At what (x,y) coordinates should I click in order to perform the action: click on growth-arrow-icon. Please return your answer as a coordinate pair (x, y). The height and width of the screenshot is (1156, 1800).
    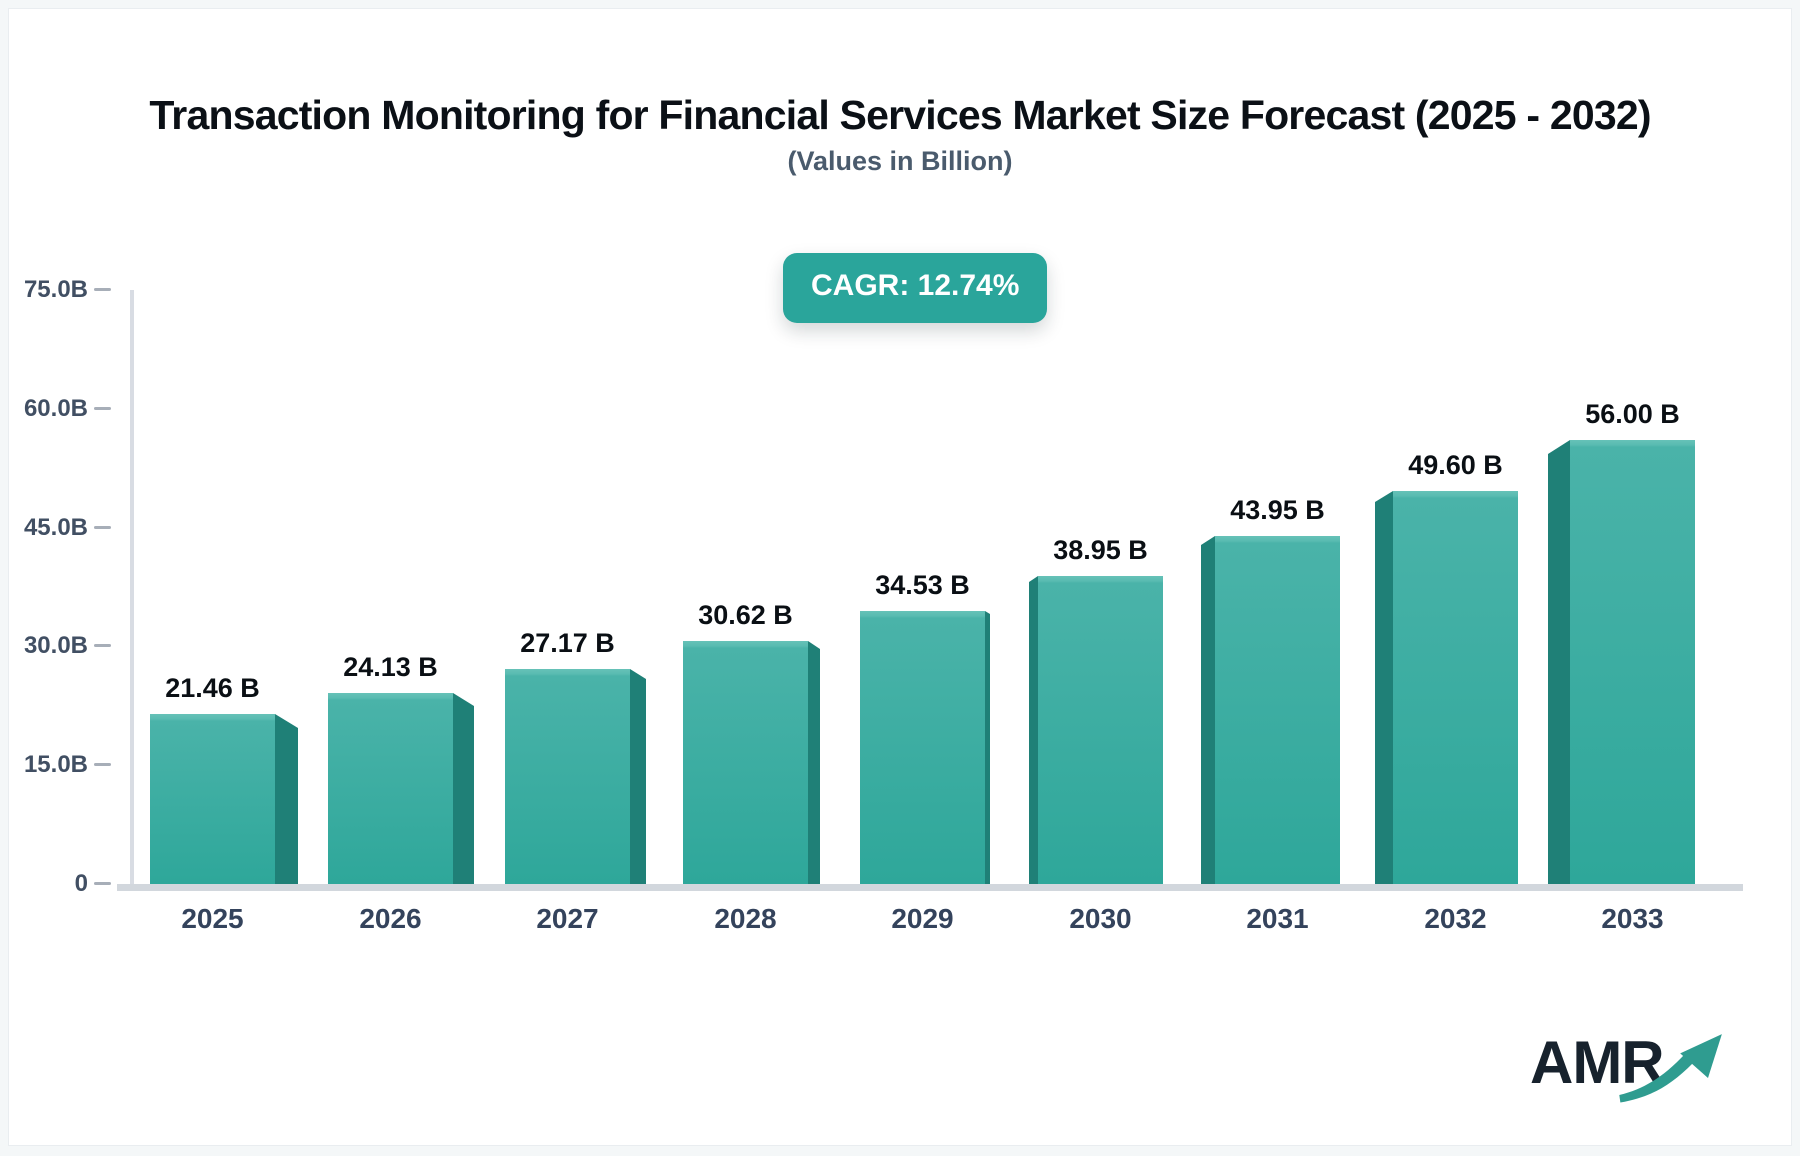
    Looking at the image, I should click on (1670, 1068).